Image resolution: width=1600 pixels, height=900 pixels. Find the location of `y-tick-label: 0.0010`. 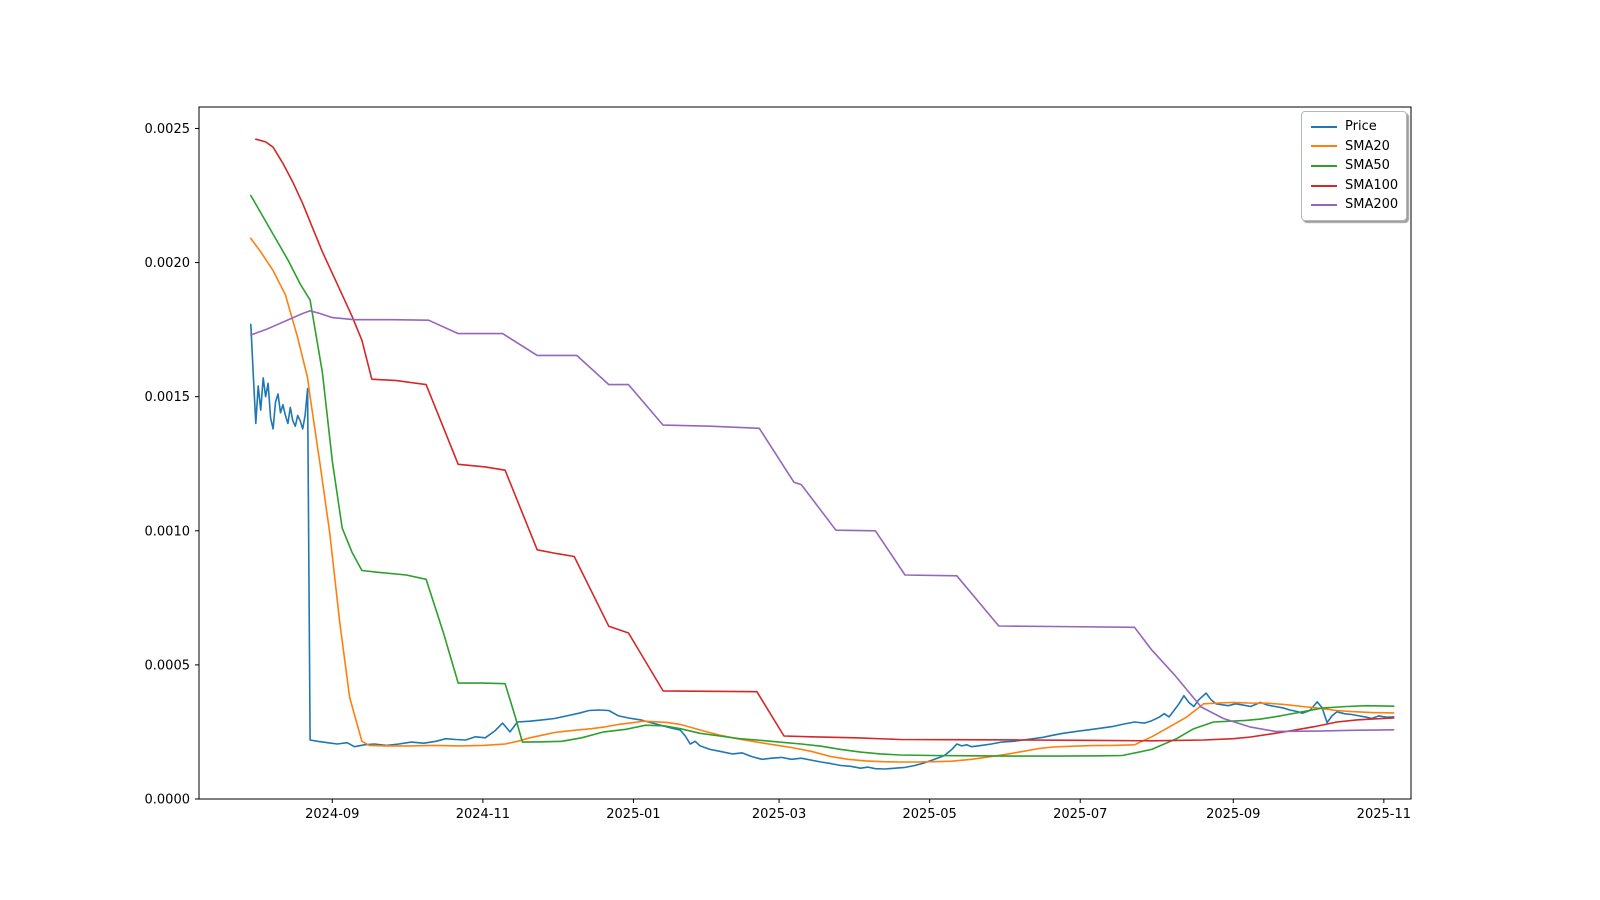

y-tick-label: 0.0010 is located at coordinates (168, 531).